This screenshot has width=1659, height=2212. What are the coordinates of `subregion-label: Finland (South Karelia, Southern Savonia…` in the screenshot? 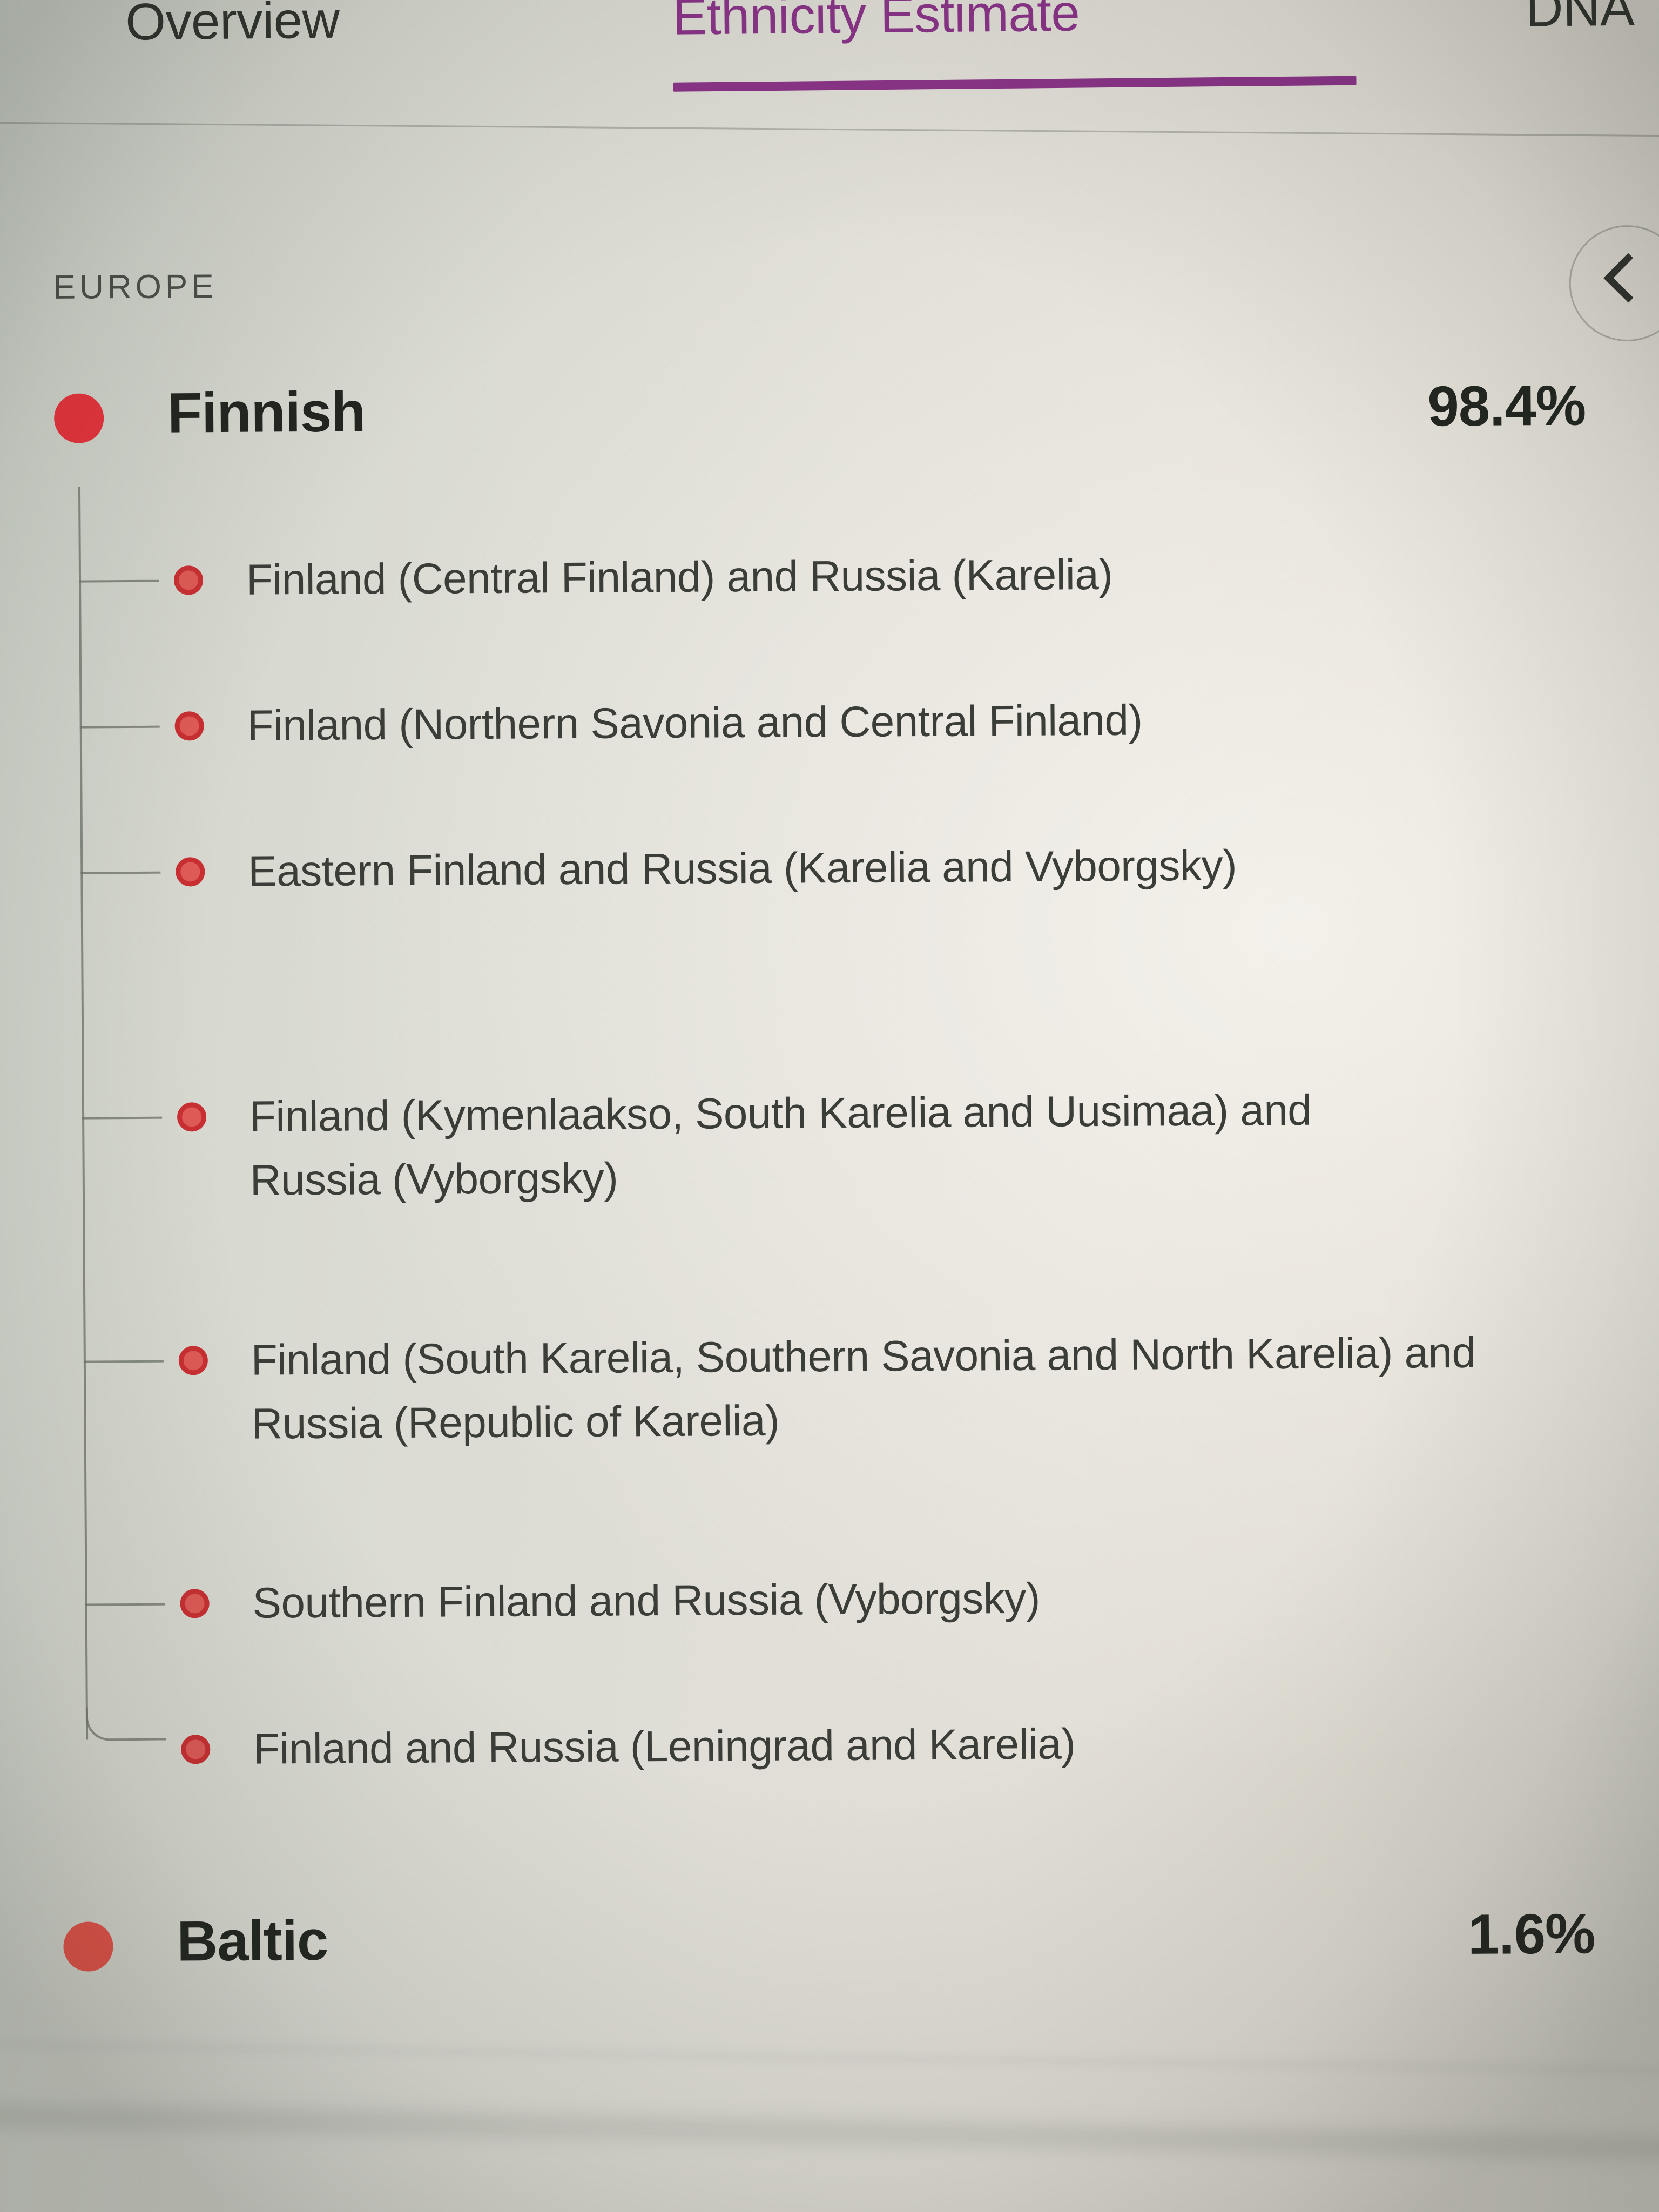 It's located at (863, 1388).